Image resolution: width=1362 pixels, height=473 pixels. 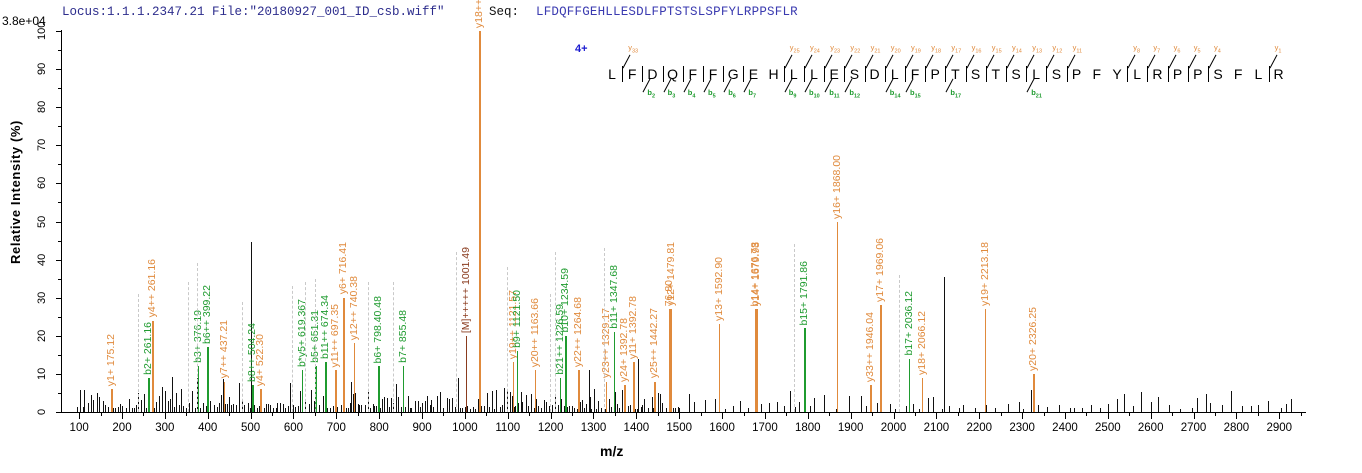 What do you see at coordinates (1258, 74) in the screenshot?
I see `residue: L` at bounding box center [1258, 74].